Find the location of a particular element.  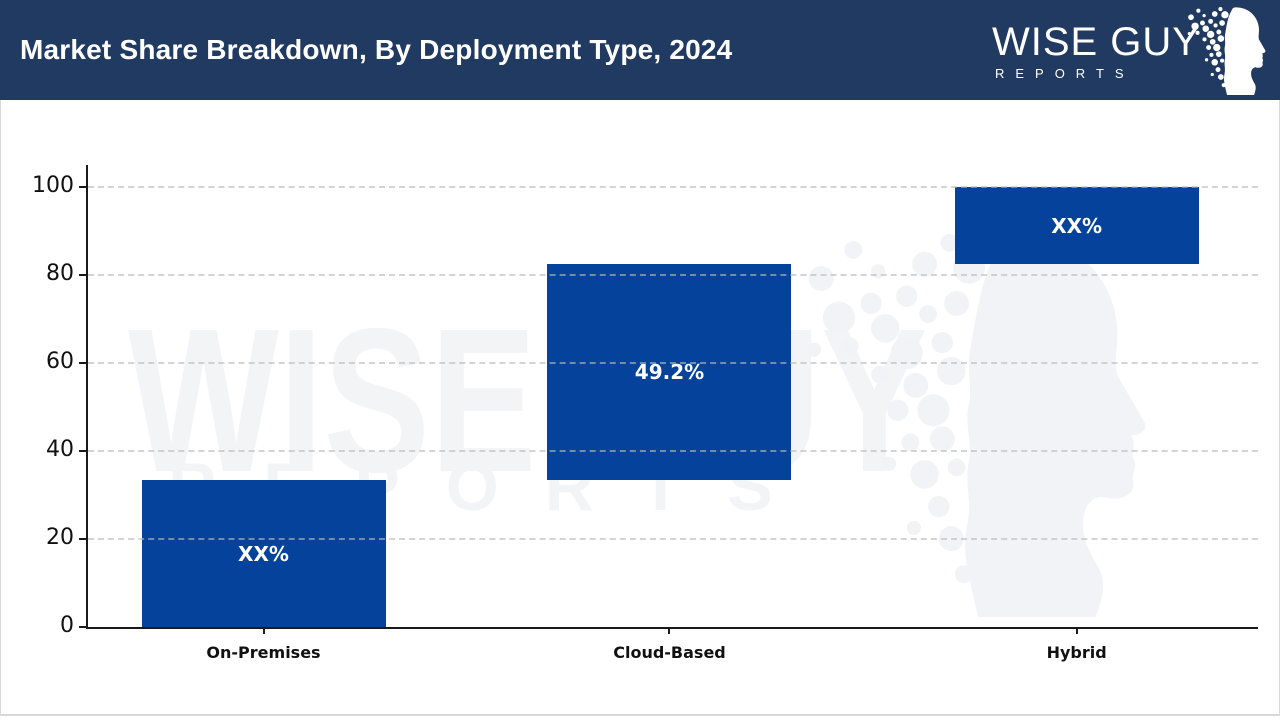

x-category-label: Hybrid is located at coordinates (1076, 652).